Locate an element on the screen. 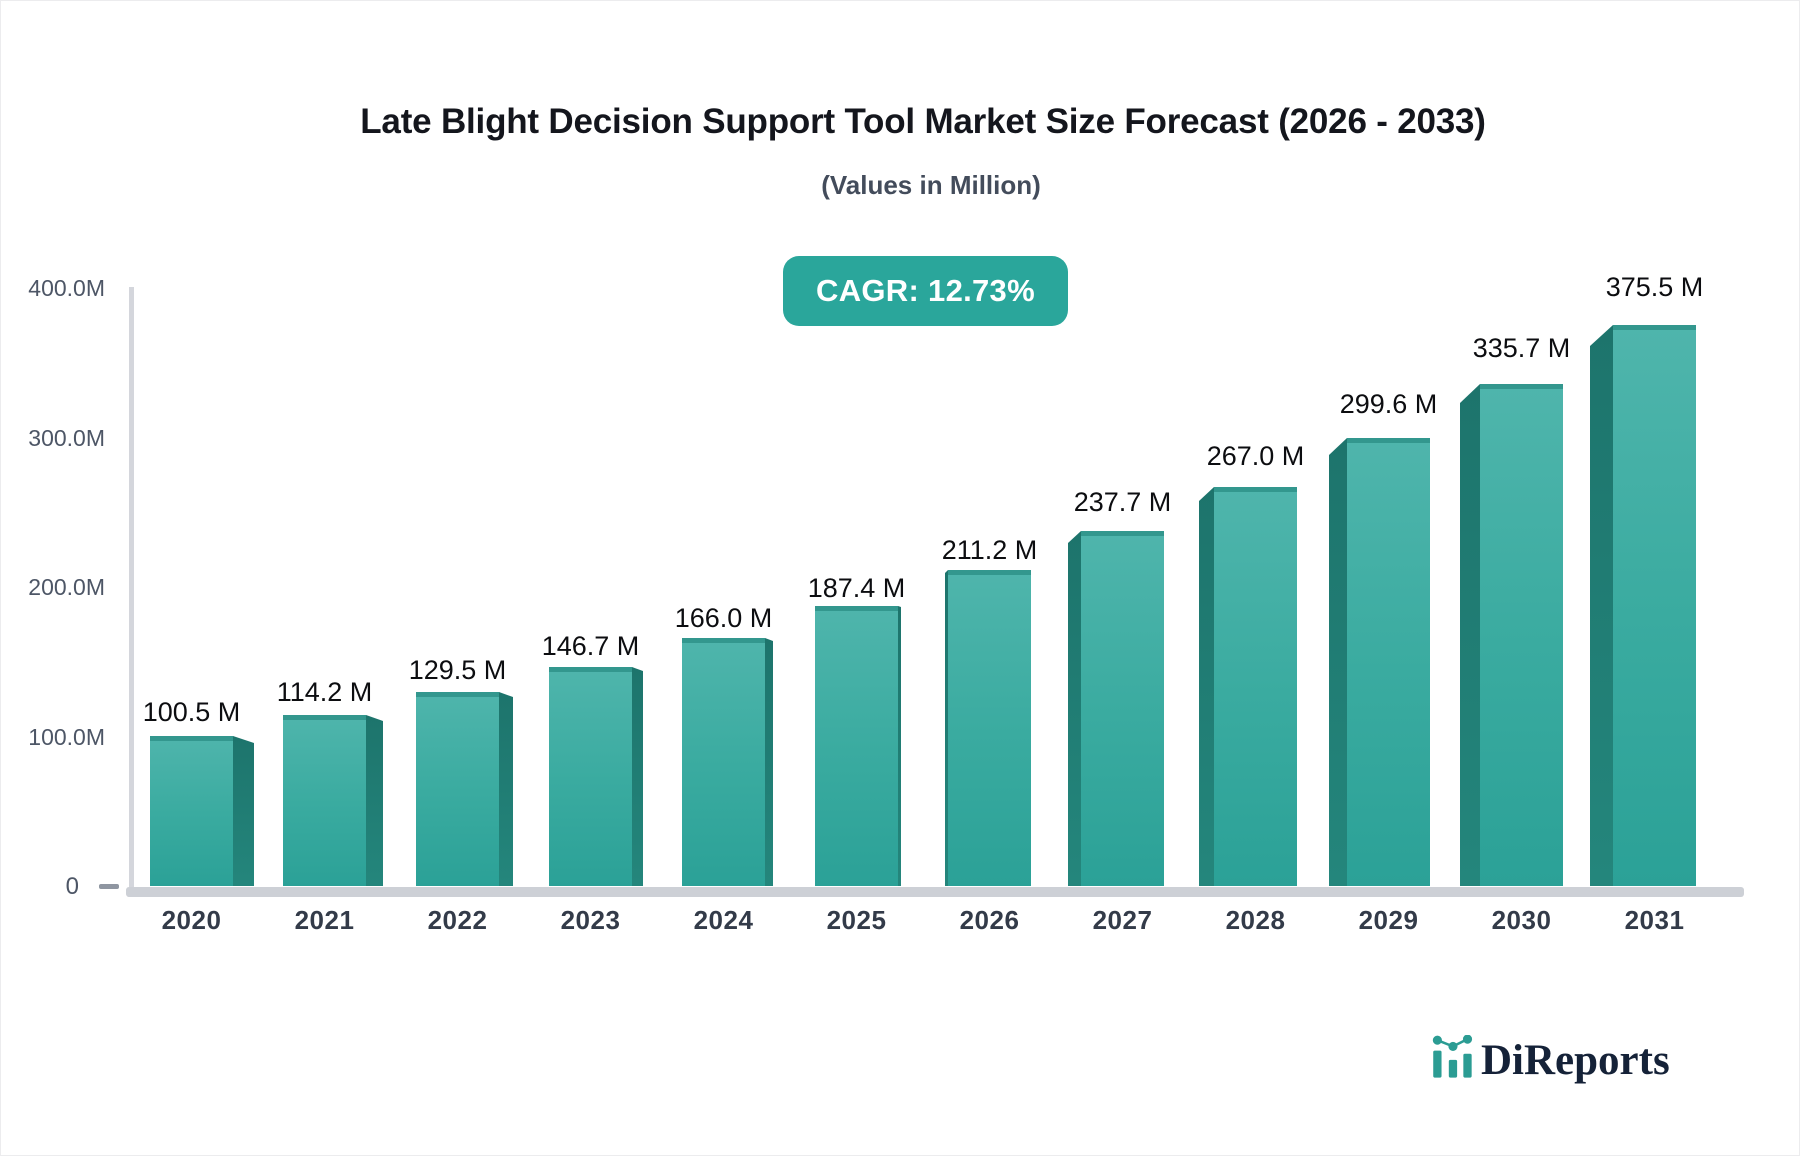 This screenshot has width=1800, height=1156. x-axis-label: 2030 is located at coordinates (1521, 920).